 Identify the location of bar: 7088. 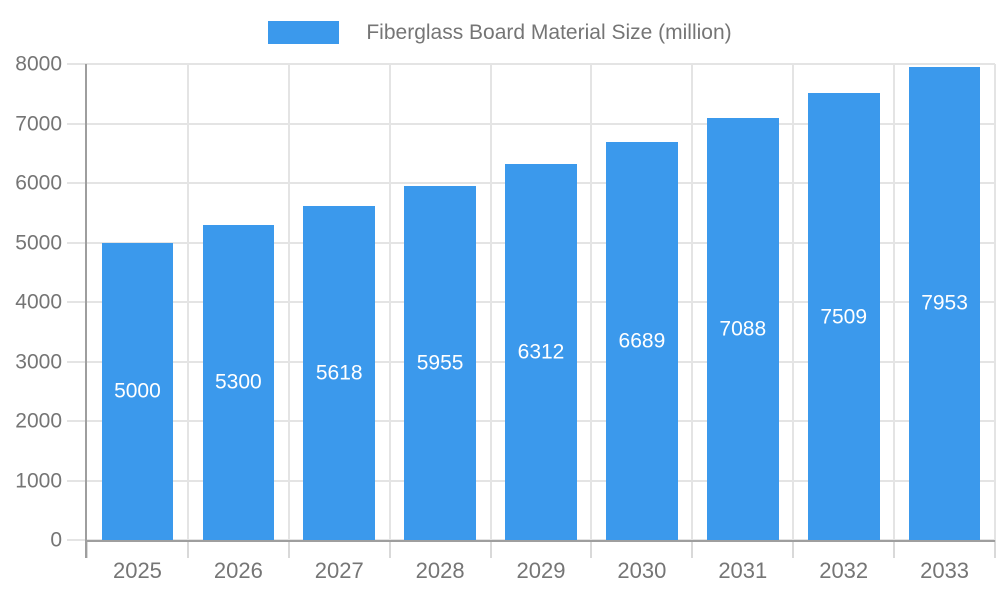
(742, 329).